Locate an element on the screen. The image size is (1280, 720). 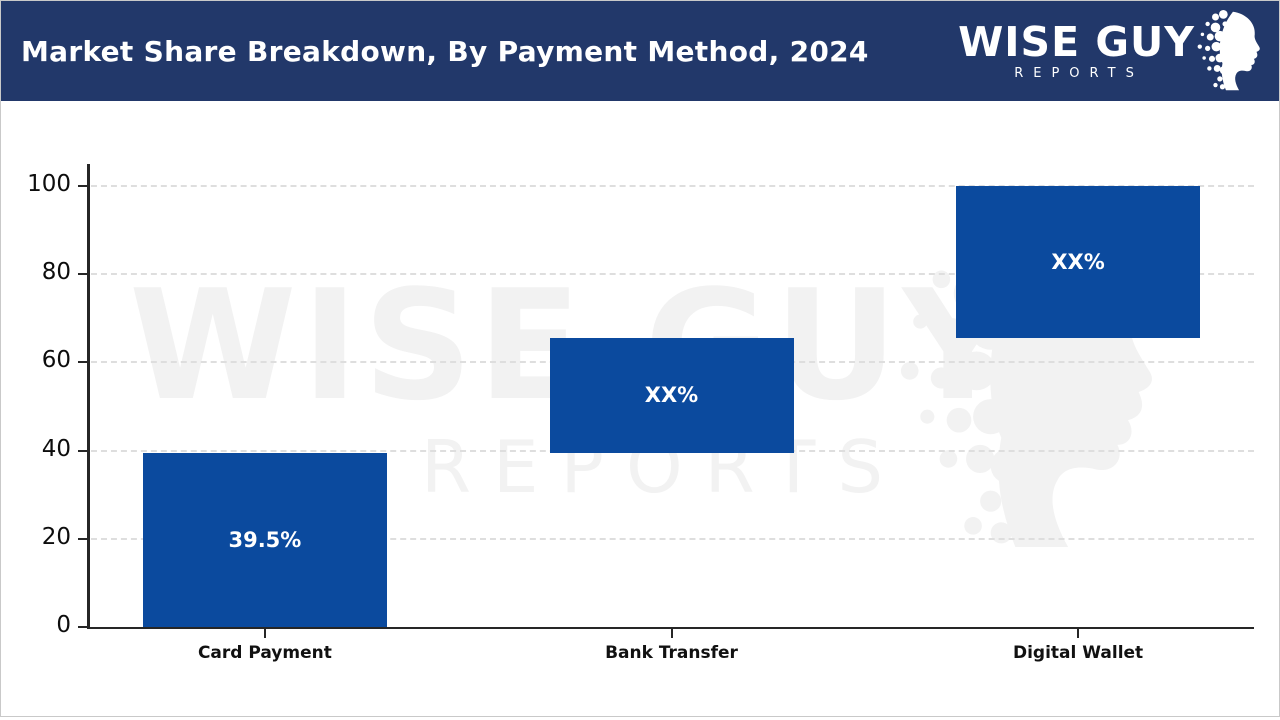
bar-value-label: 39.5% is located at coordinates (265, 539).